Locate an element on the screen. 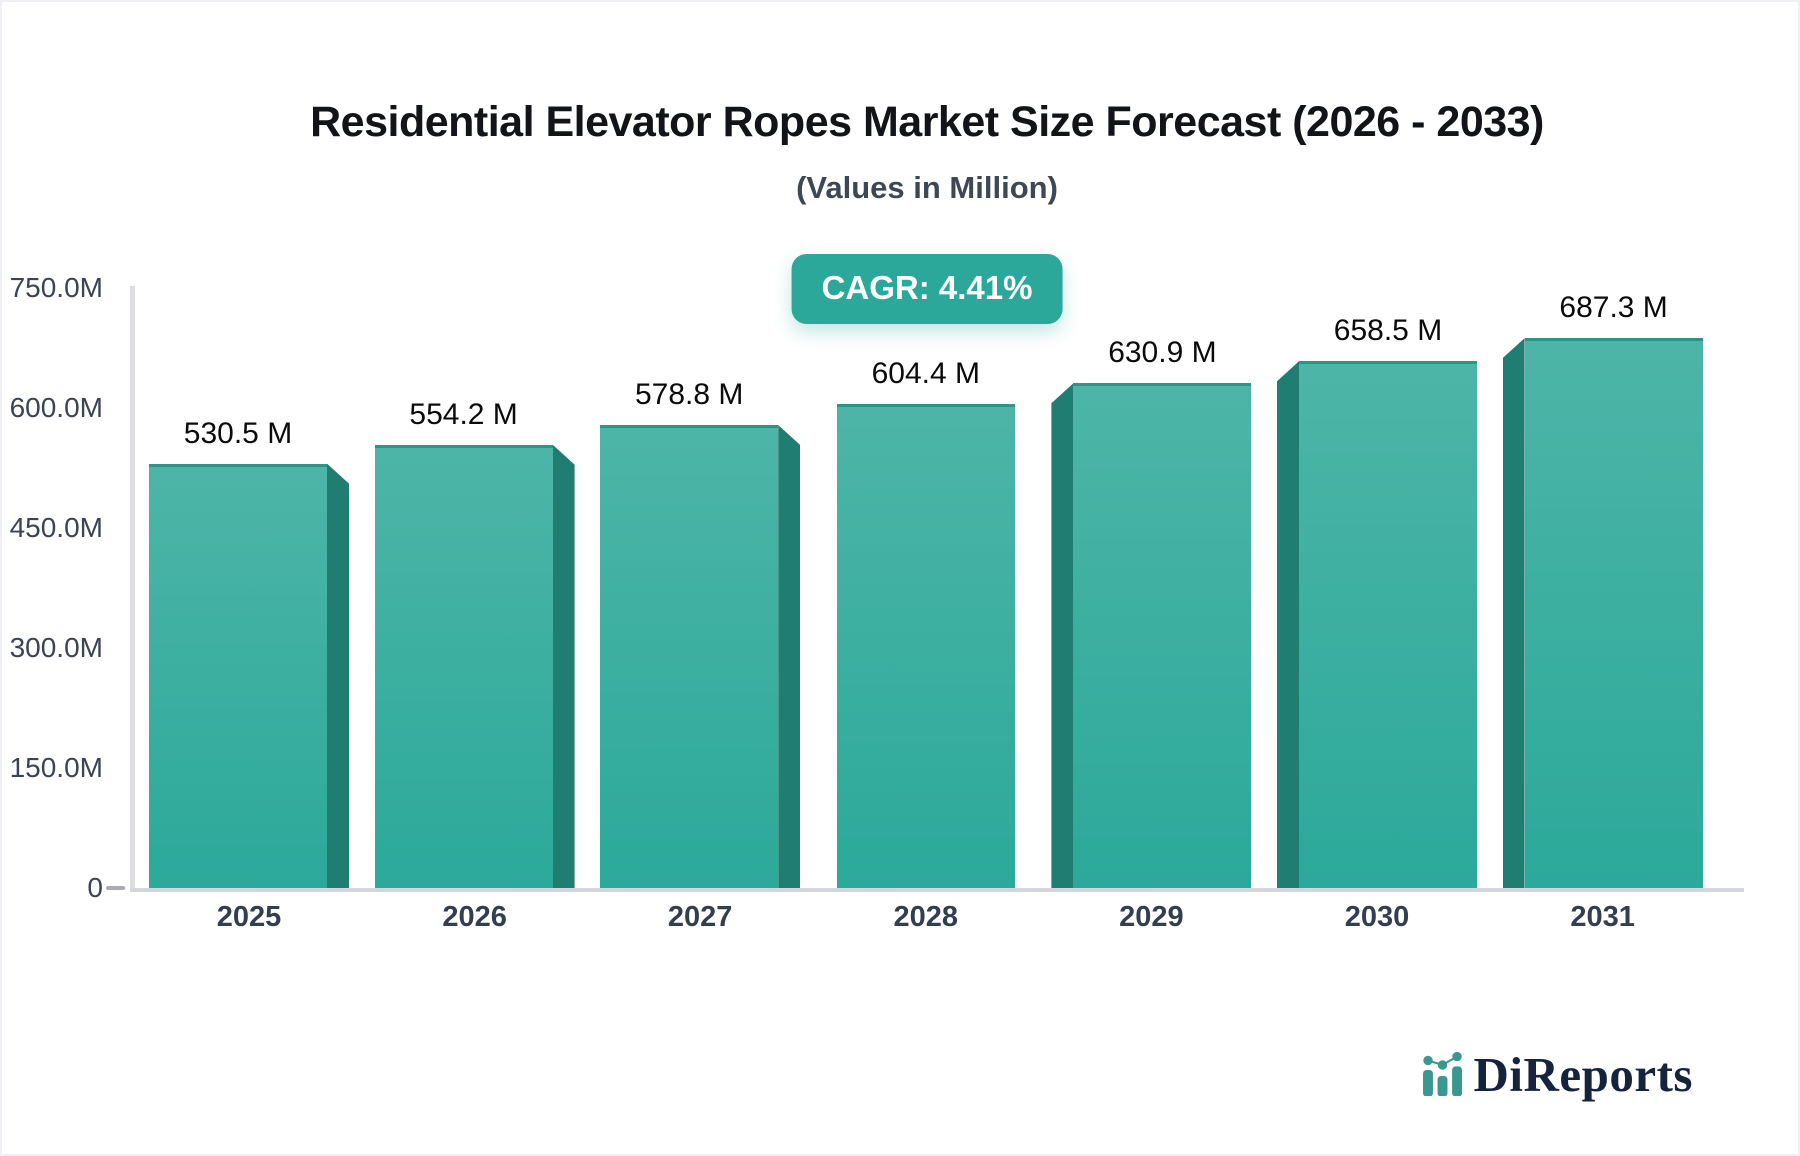 The width and height of the screenshot is (1800, 1156). brand-logo: DiReports is located at coordinates (1557, 1074).